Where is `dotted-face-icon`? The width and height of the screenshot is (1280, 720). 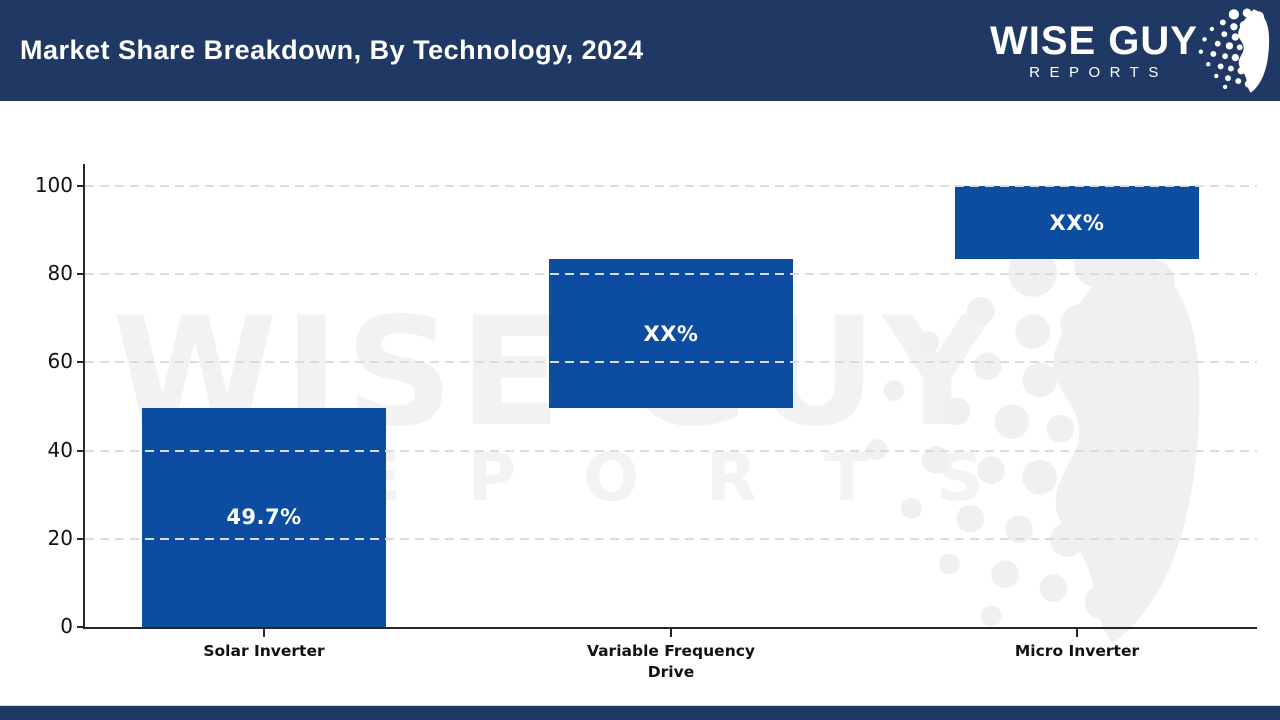 dotted-face-icon is located at coordinates (1234, 50).